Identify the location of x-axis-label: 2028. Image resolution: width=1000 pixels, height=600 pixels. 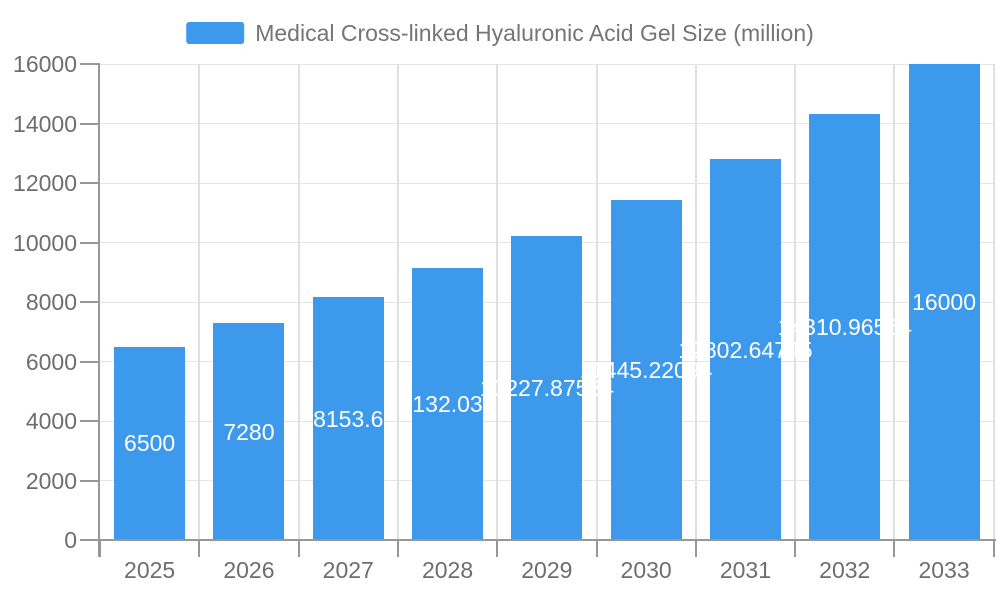
(447, 570).